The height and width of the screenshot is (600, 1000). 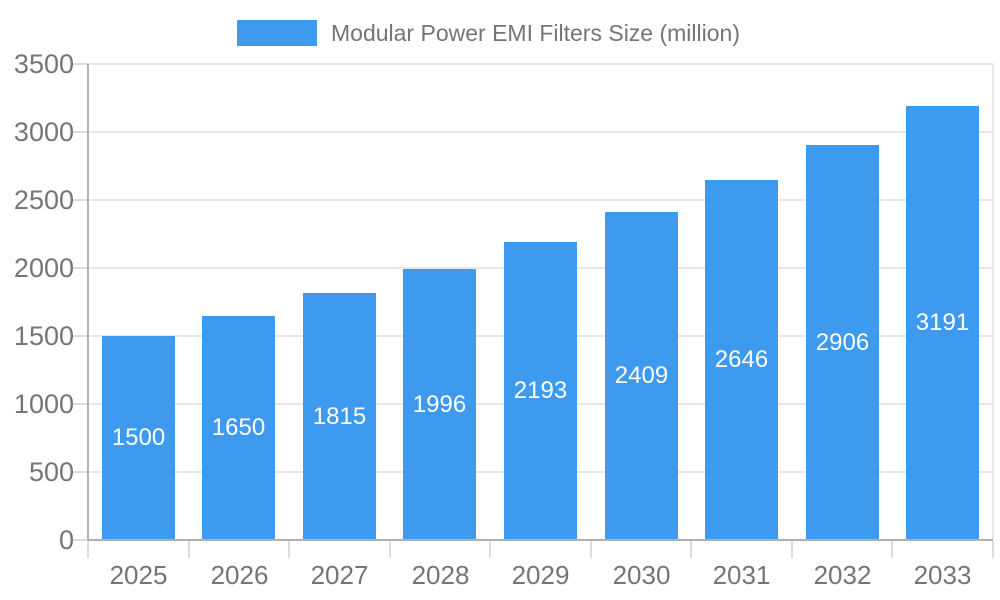 I want to click on bar: 1650, so click(x=238, y=428).